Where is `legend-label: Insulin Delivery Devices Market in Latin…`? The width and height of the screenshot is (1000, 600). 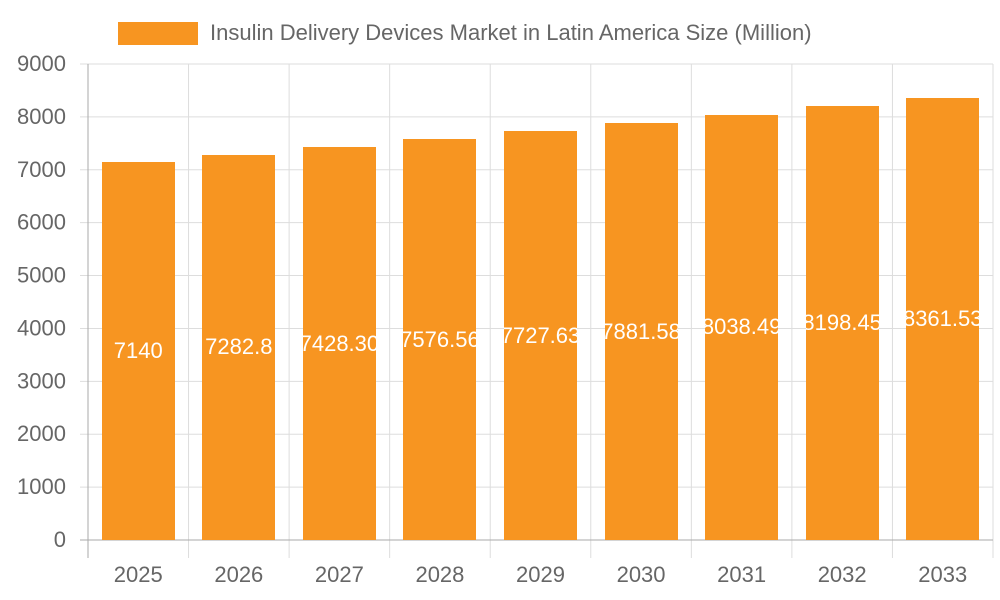
legend-label: Insulin Delivery Devices Market in Latin… is located at coordinates (511, 32).